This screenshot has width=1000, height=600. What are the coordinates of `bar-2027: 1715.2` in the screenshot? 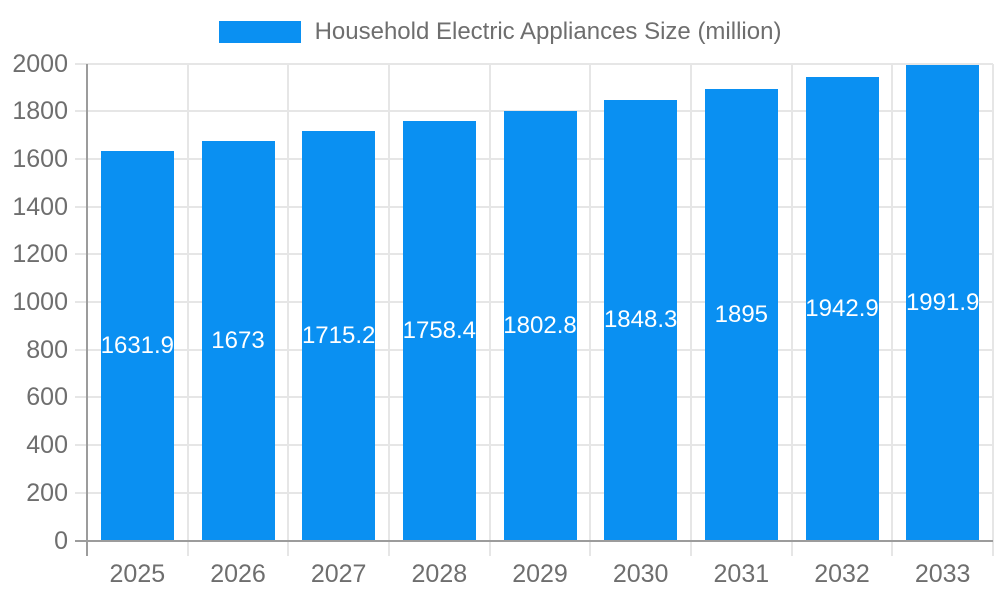 It's located at (338, 336).